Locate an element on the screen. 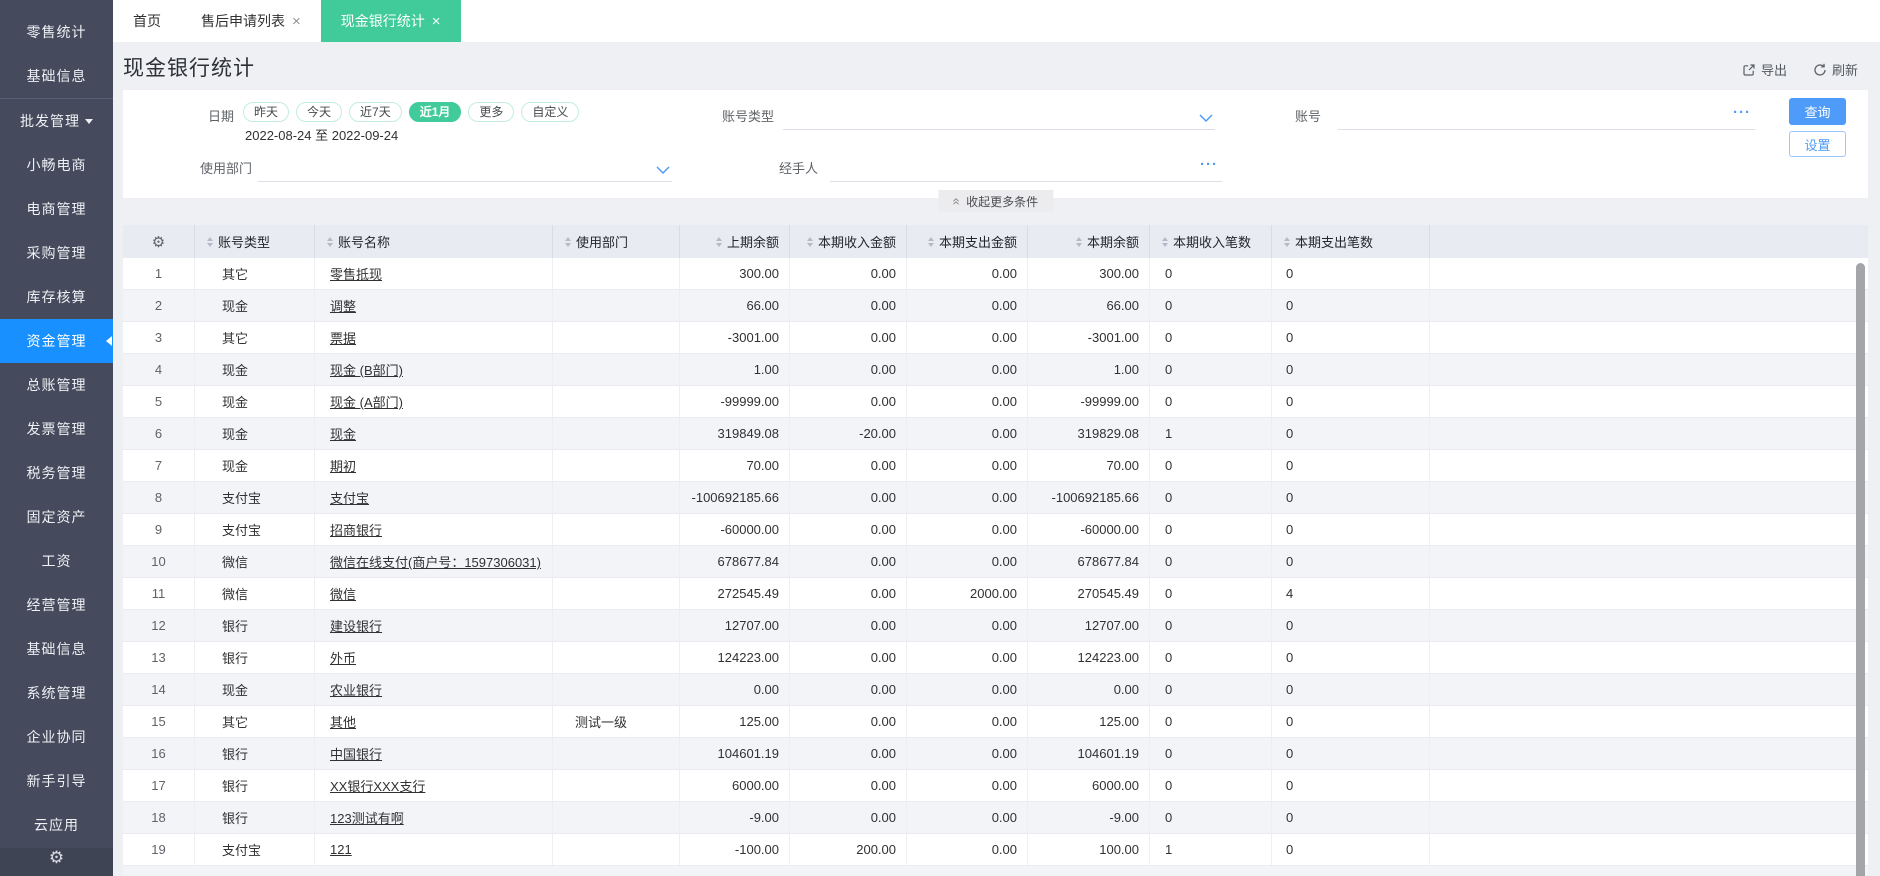 Image resolution: width=1880 pixels, height=876 pixels. date-preset-5: 自定义 is located at coordinates (550, 112).